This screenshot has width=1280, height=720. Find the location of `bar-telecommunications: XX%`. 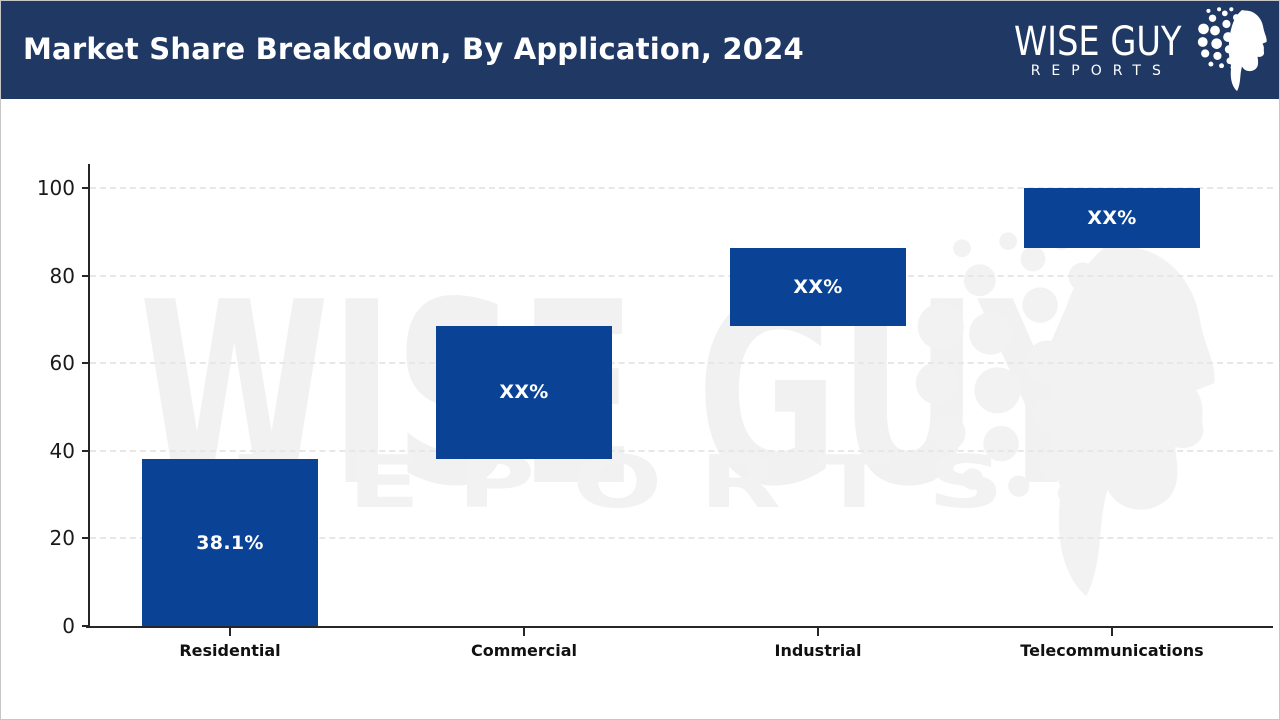

bar-telecommunications: XX% is located at coordinates (1112, 218).